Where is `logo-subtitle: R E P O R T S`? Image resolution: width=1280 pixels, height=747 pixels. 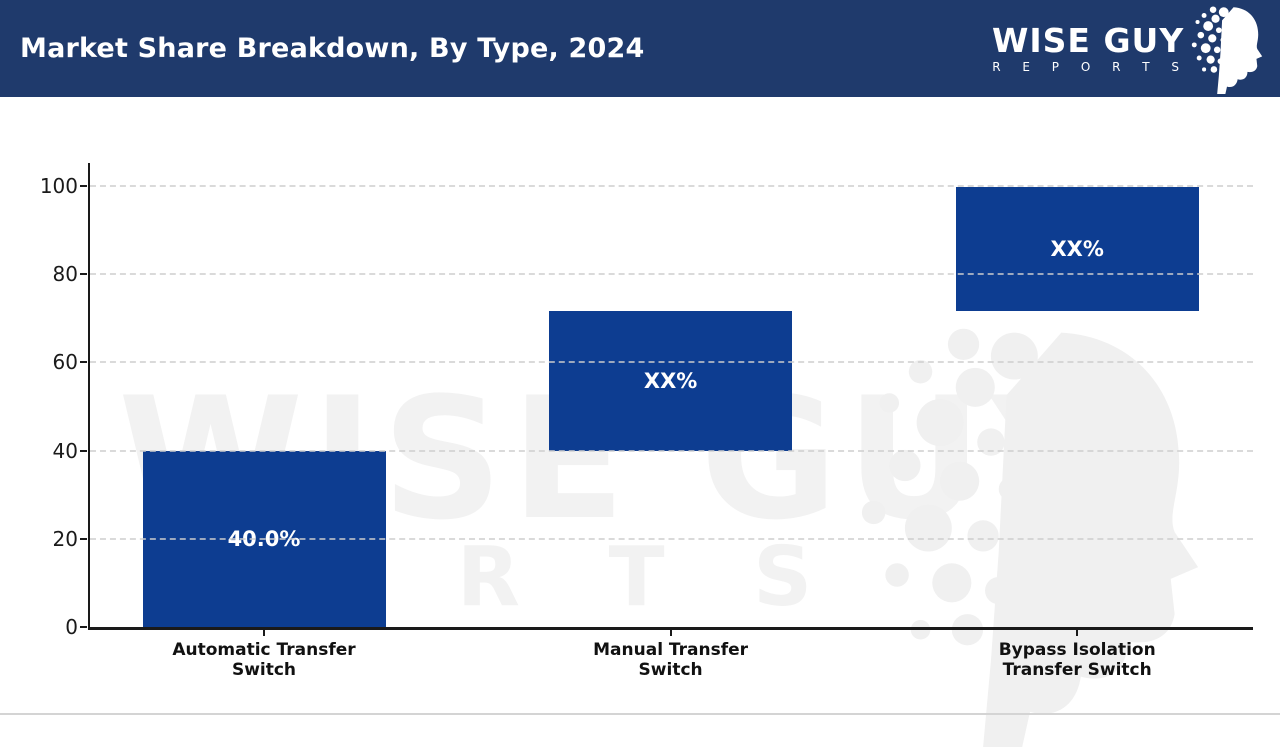
logo-subtitle: R E P O R T S is located at coordinates (1090, 67).